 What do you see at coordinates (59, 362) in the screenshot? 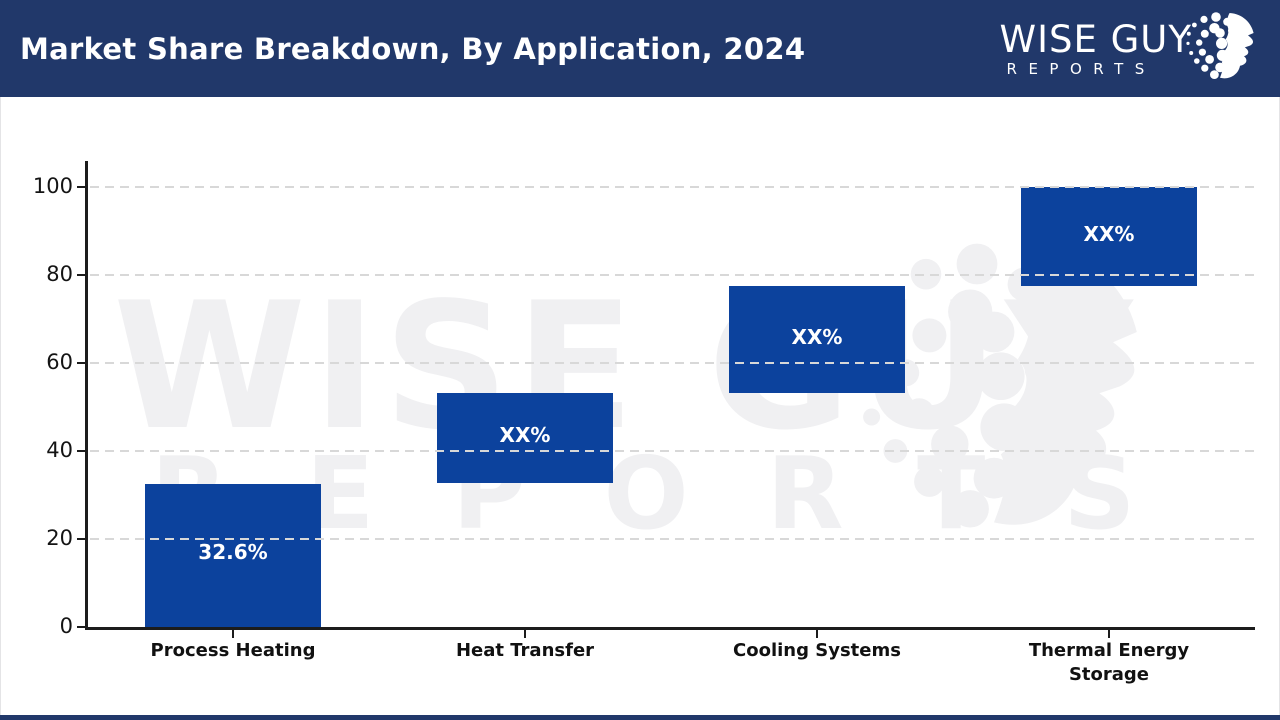
I see `y-tick-label: 60` at bounding box center [59, 362].